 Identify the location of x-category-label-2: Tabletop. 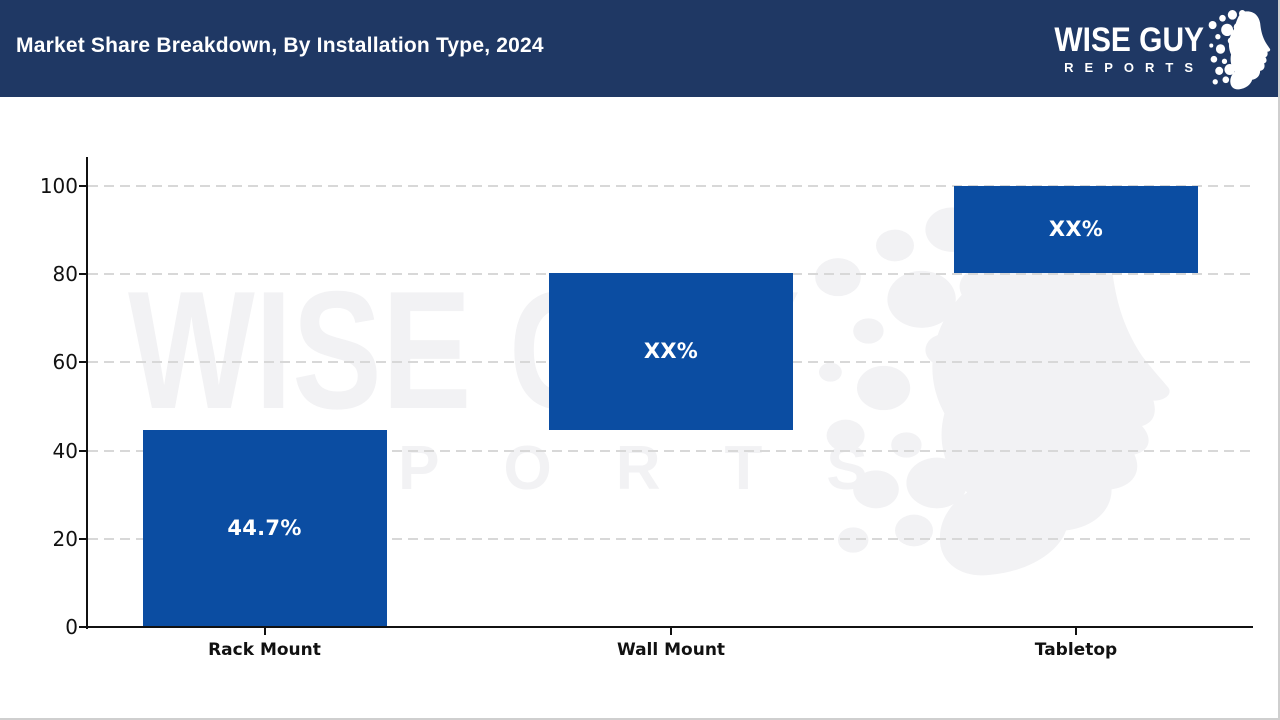
(1076, 650).